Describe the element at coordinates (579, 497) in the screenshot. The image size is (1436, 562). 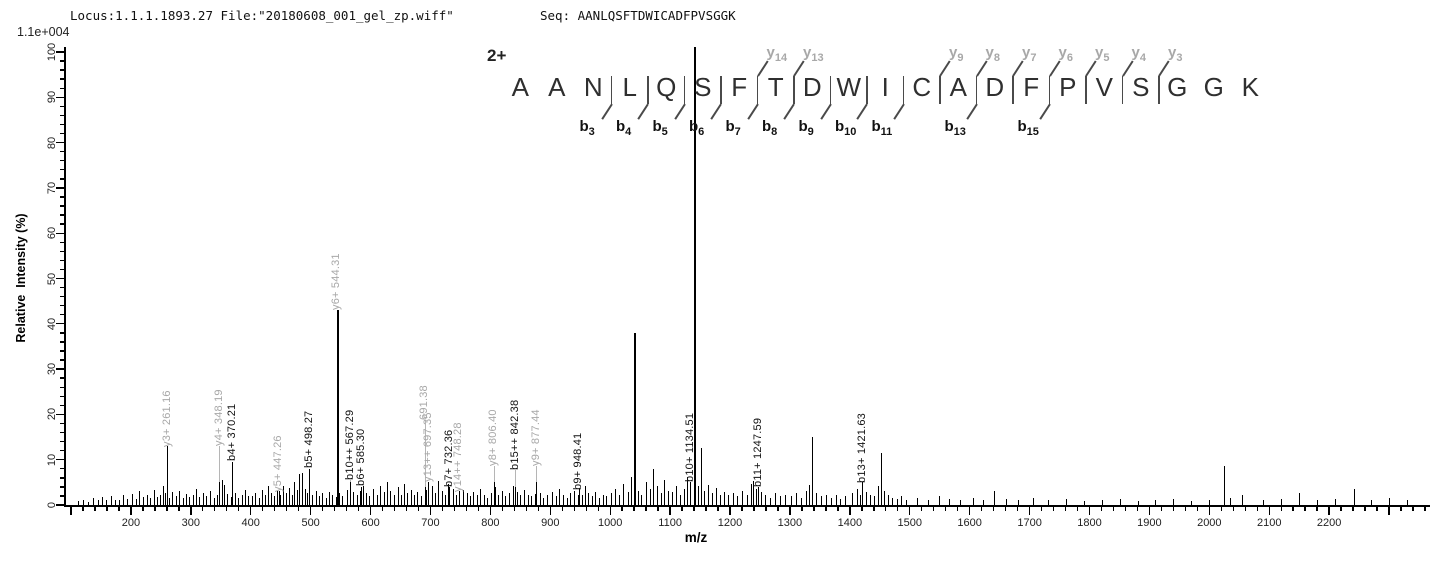
I see `annotated-peak-b9+` at that location.